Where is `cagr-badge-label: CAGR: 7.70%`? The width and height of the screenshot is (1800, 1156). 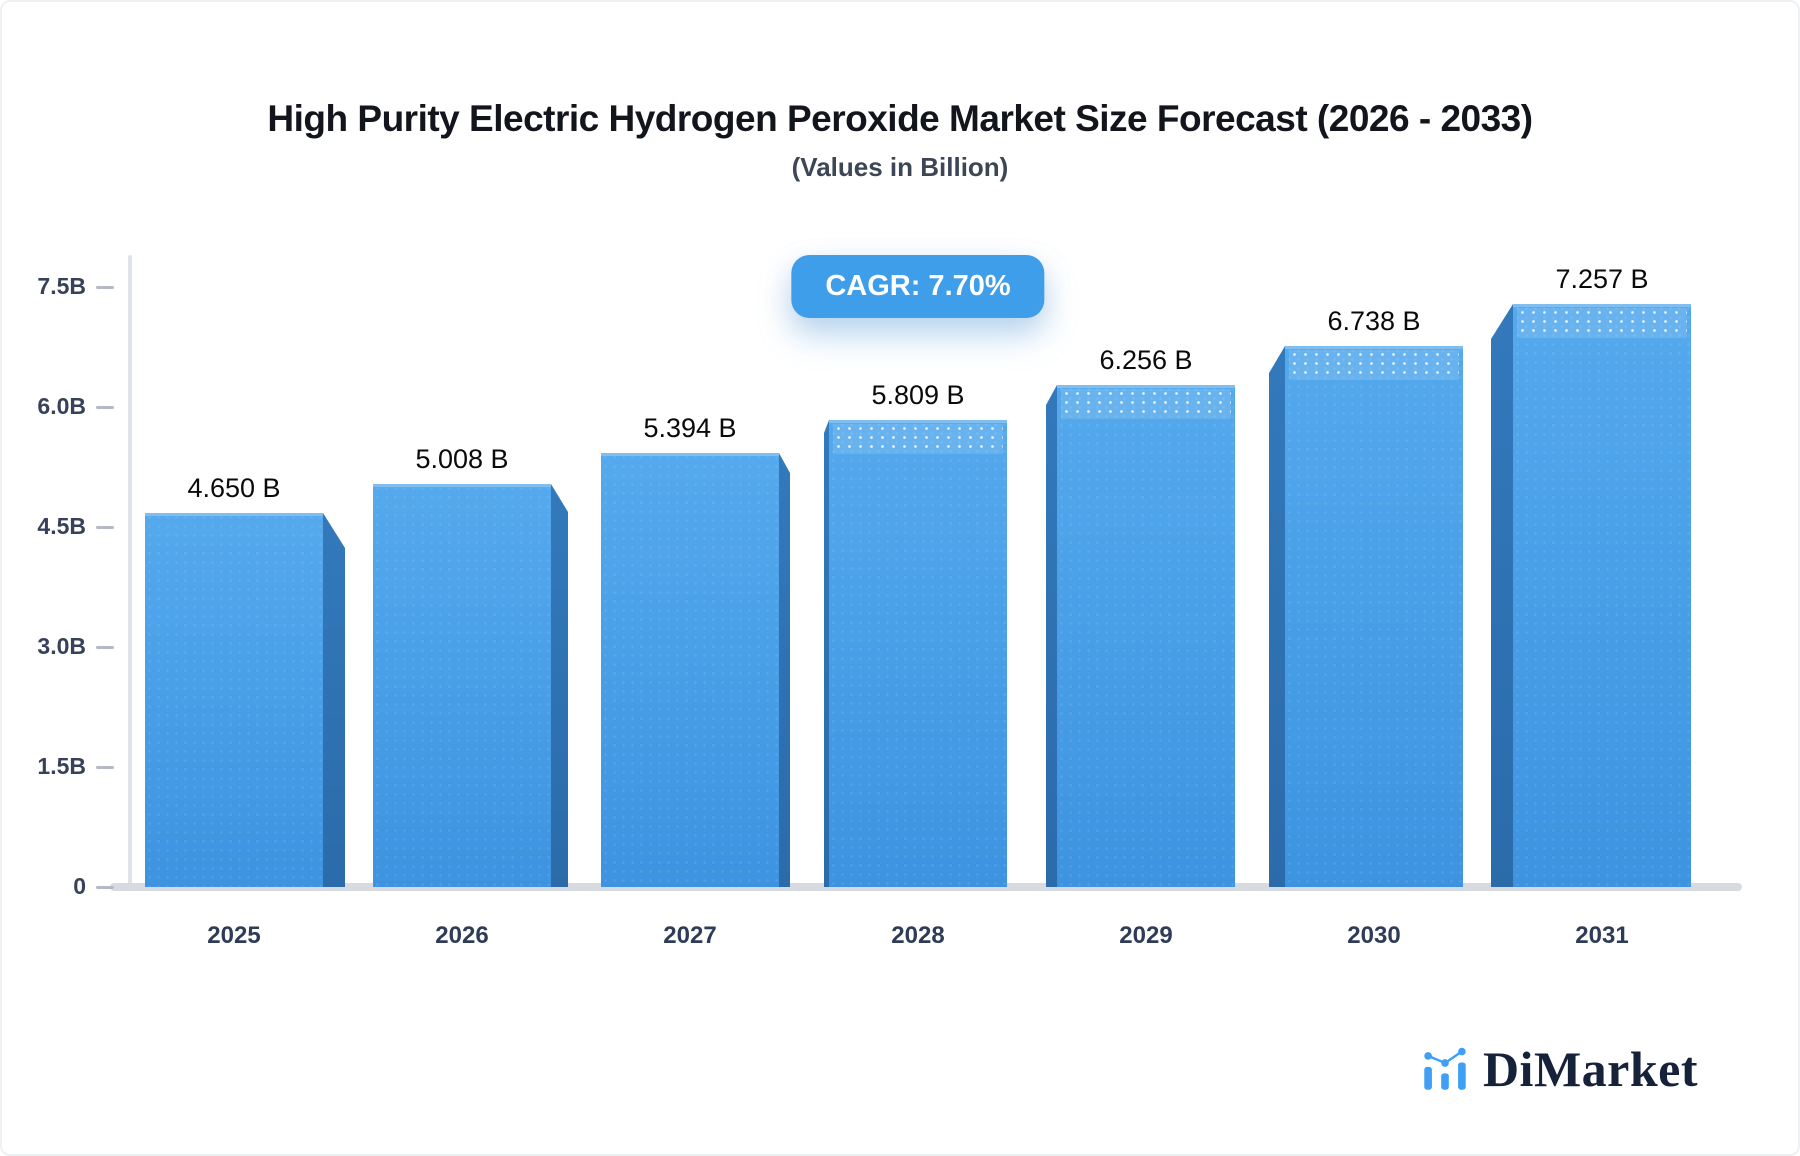
cagr-badge-label: CAGR: 7.70% is located at coordinates (918, 286).